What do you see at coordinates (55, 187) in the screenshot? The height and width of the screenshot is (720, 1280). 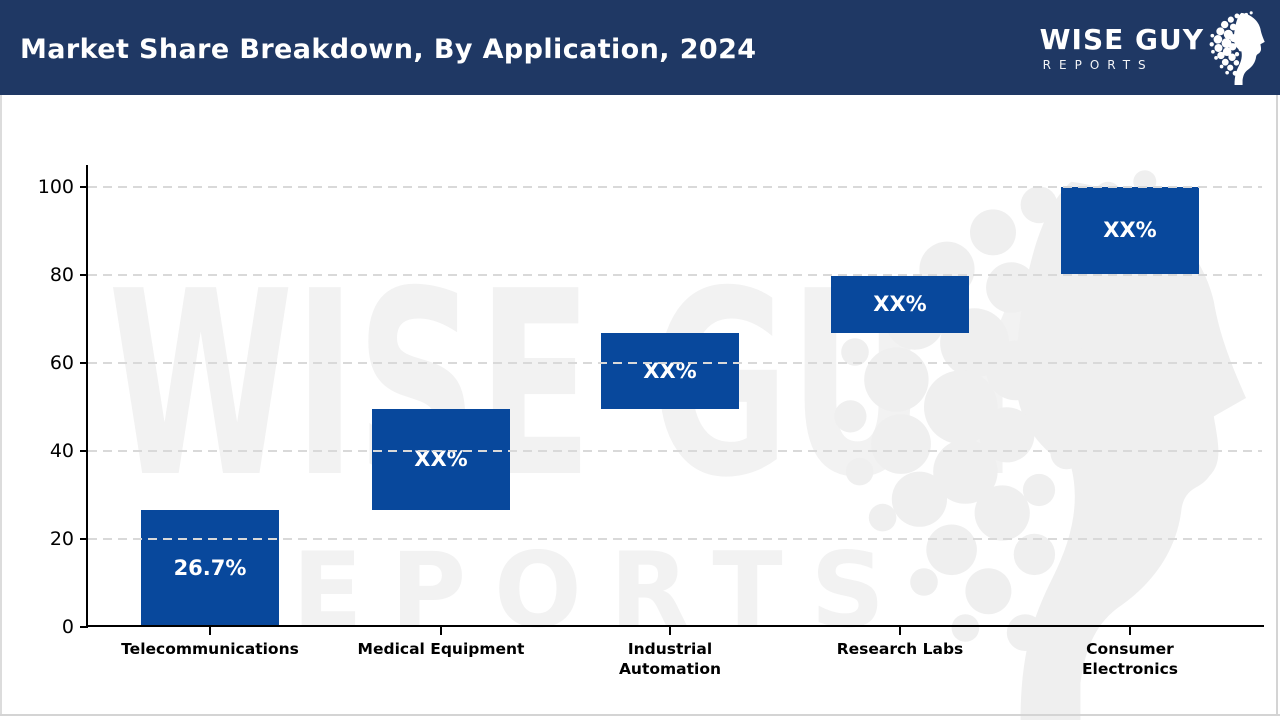 I see `y-tick-label: 100` at bounding box center [55, 187].